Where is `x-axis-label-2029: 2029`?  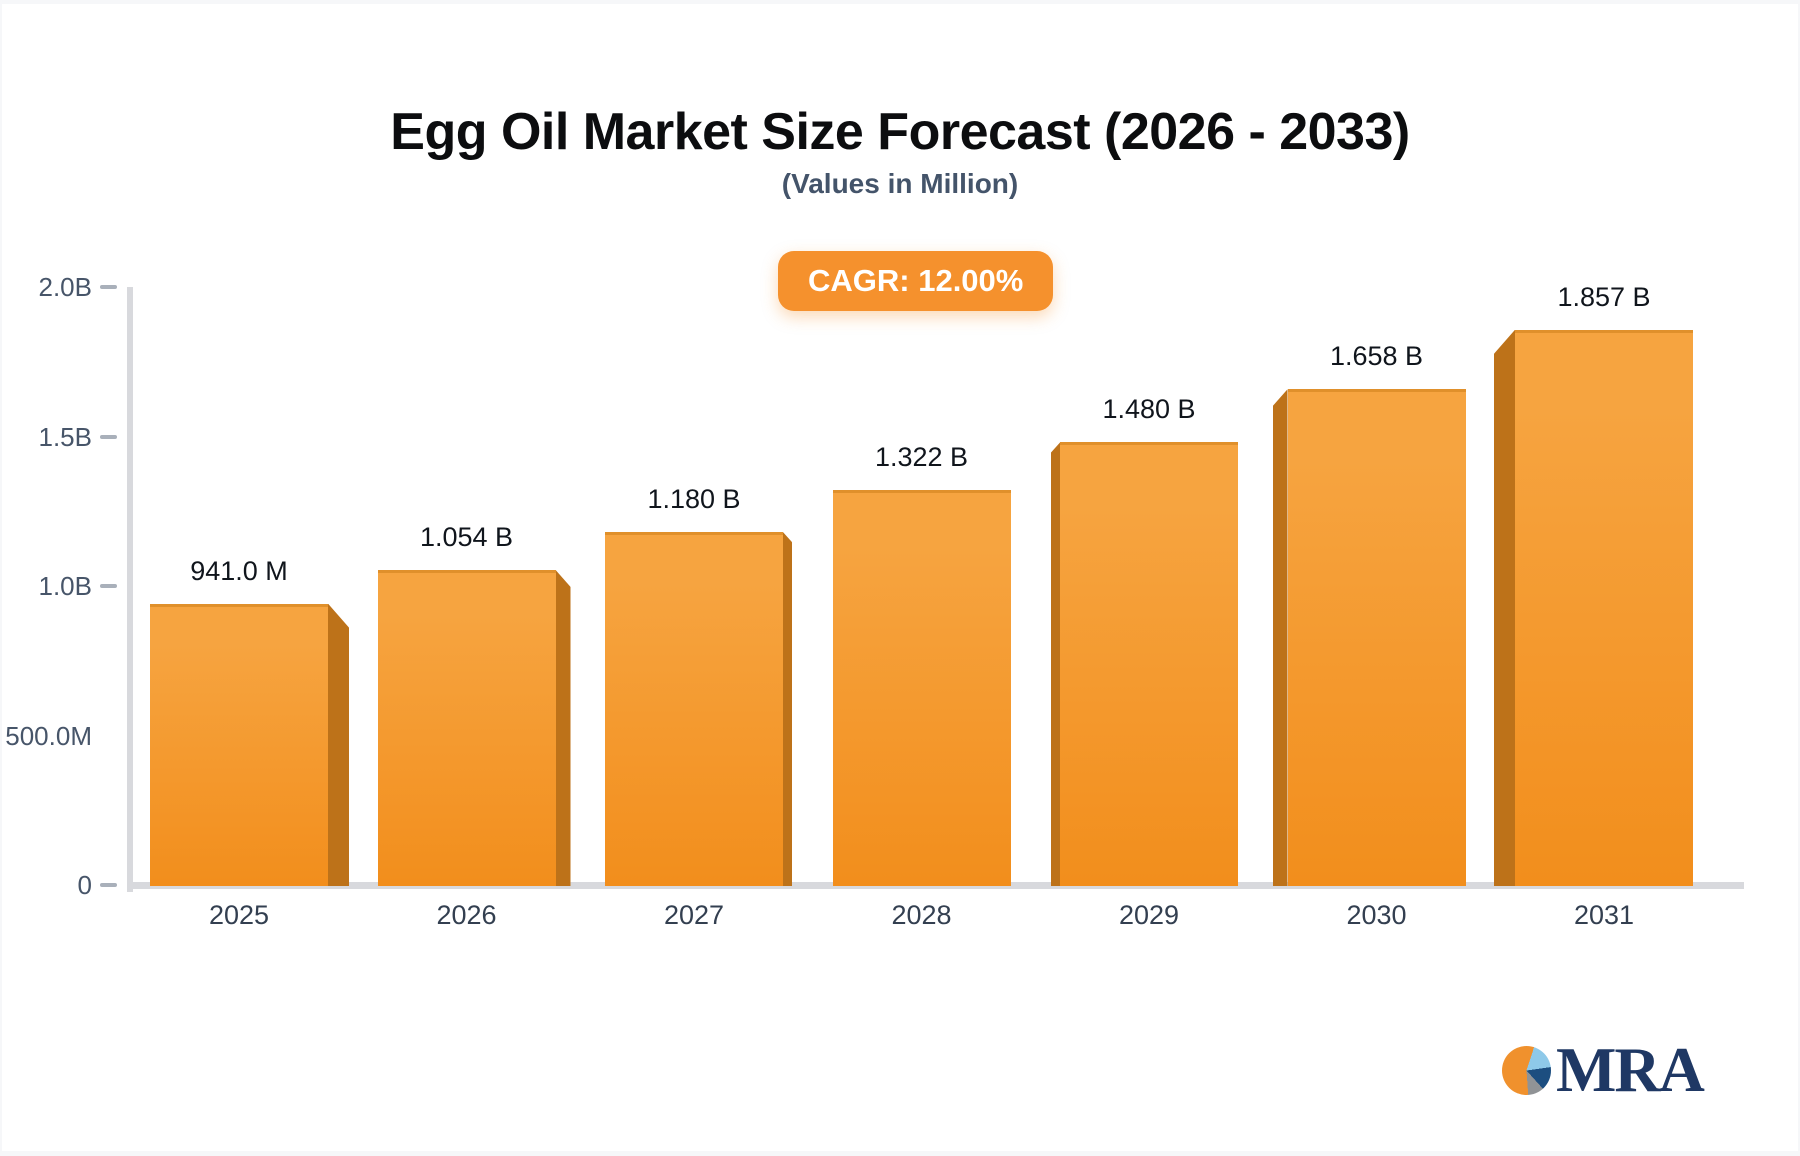 x-axis-label-2029: 2029 is located at coordinates (1149, 915).